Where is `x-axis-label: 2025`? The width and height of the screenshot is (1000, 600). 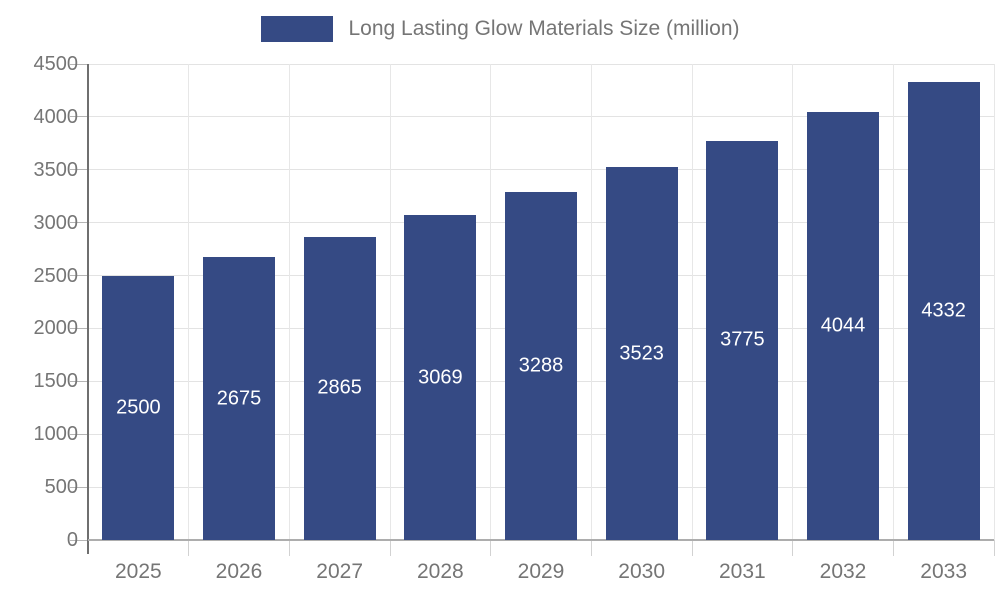
x-axis-label: 2025 is located at coordinates (138, 571).